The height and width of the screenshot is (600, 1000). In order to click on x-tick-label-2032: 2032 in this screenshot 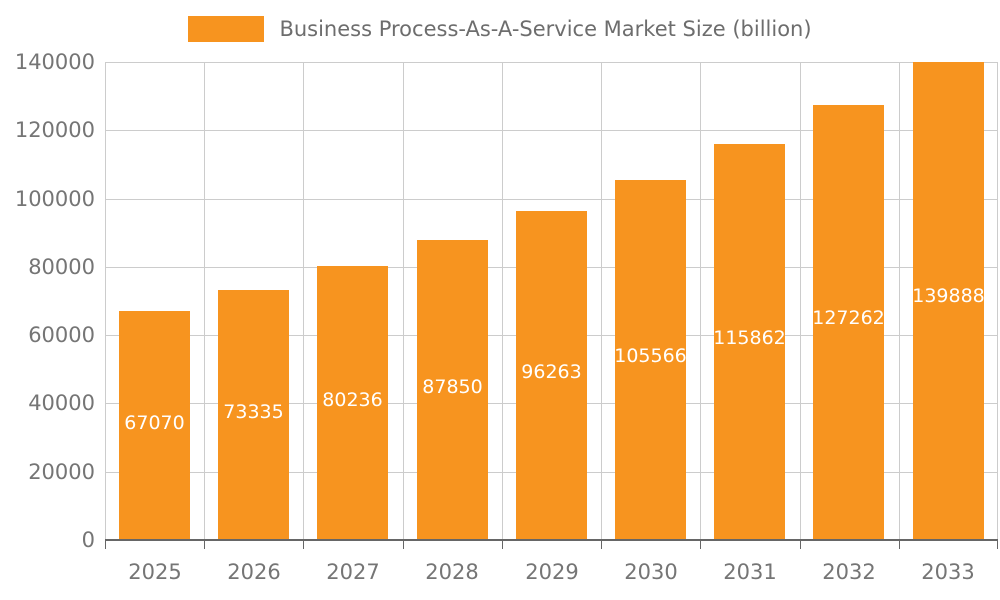, I will do `click(849, 572)`.